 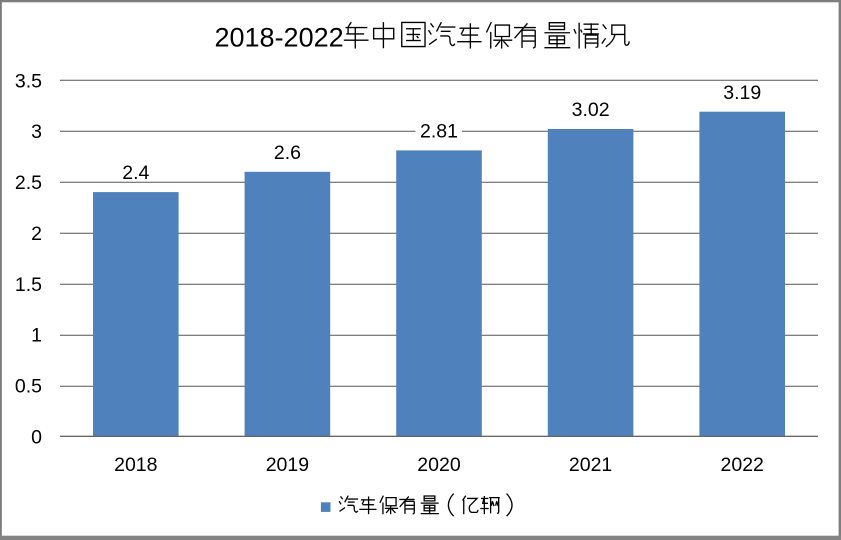 I want to click on svg-text: 3.5, so click(x=28, y=81).